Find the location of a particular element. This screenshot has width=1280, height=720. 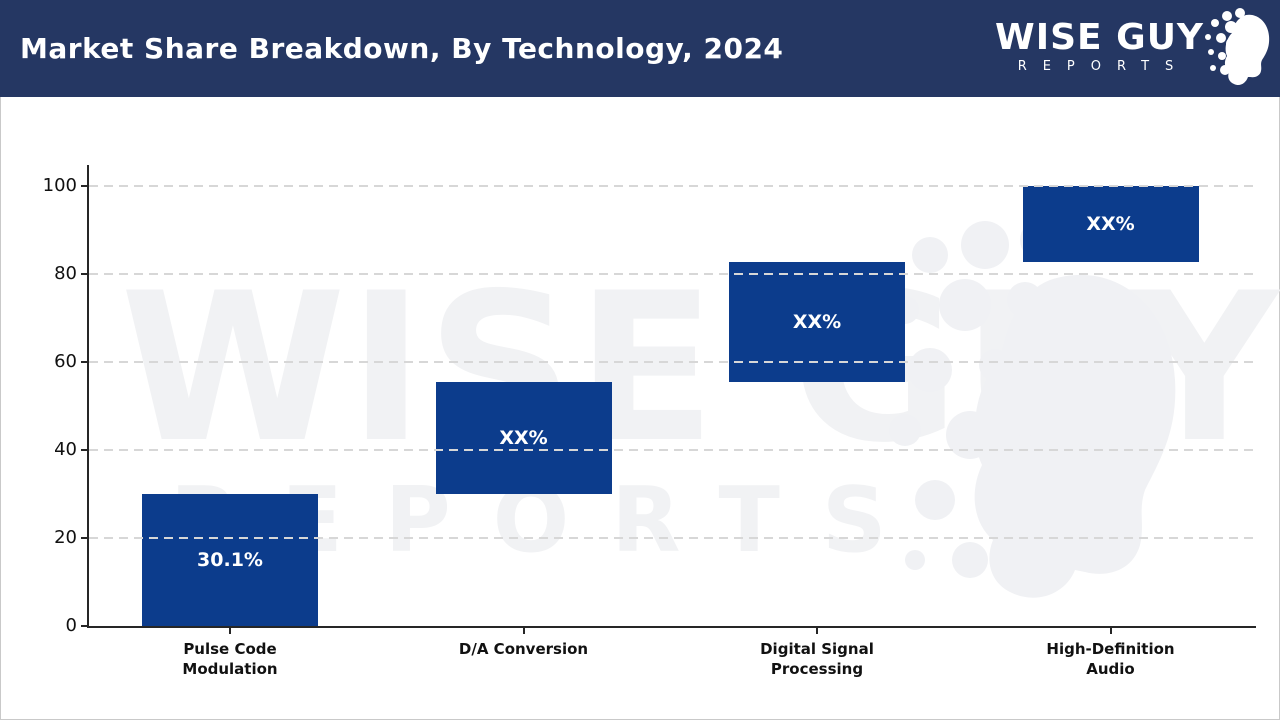

y-axis-tick-label: 20 is located at coordinates (65, 537).